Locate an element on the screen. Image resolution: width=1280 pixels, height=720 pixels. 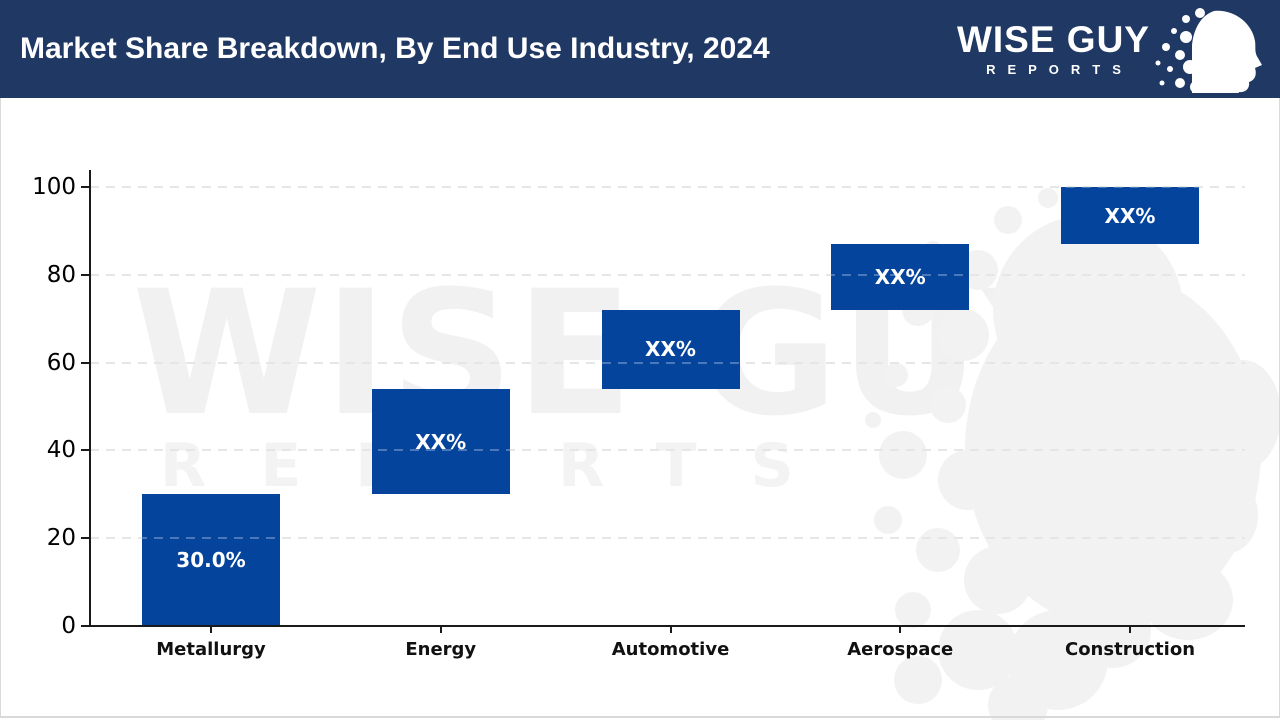
brand-head-icon is located at coordinates (1208, 50).